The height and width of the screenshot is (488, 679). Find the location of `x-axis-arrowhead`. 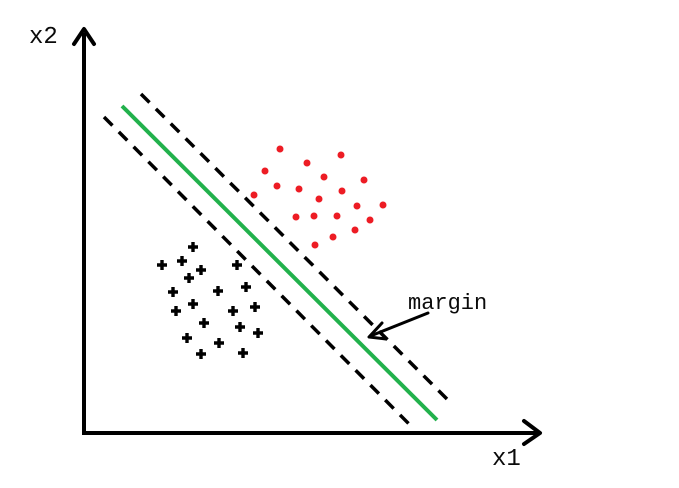

x-axis-arrowhead is located at coordinates (532, 432).